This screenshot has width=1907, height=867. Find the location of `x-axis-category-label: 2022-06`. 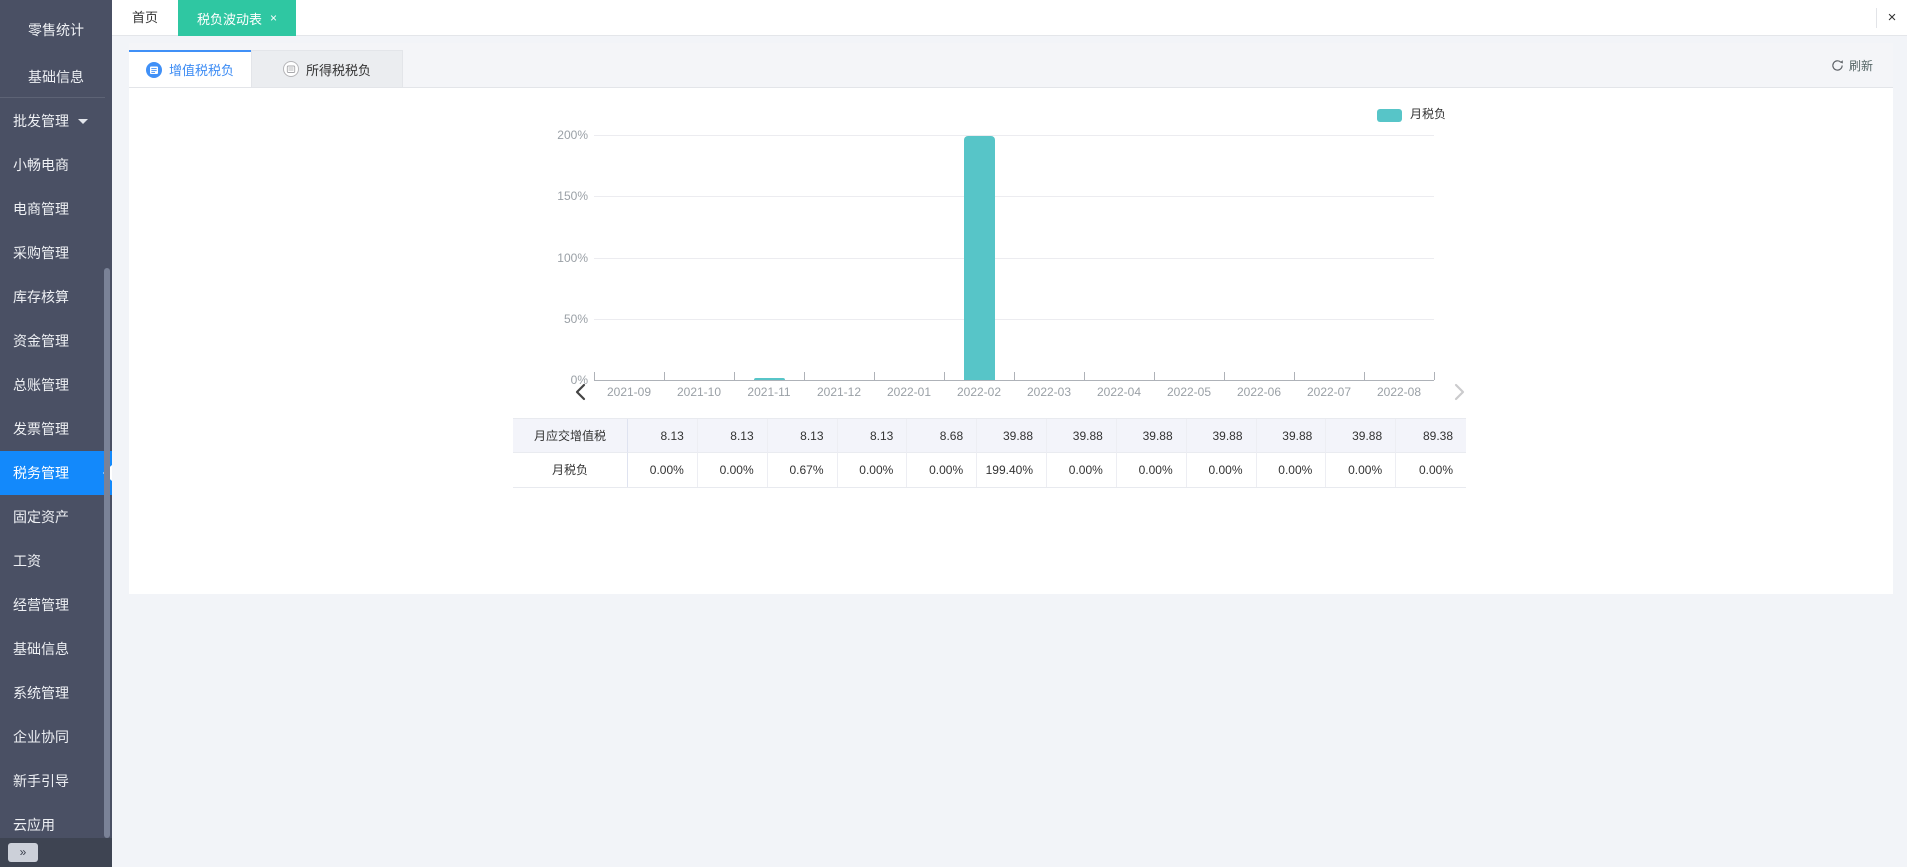

x-axis-category-label: 2022-06 is located at coordinates (1259, 392).